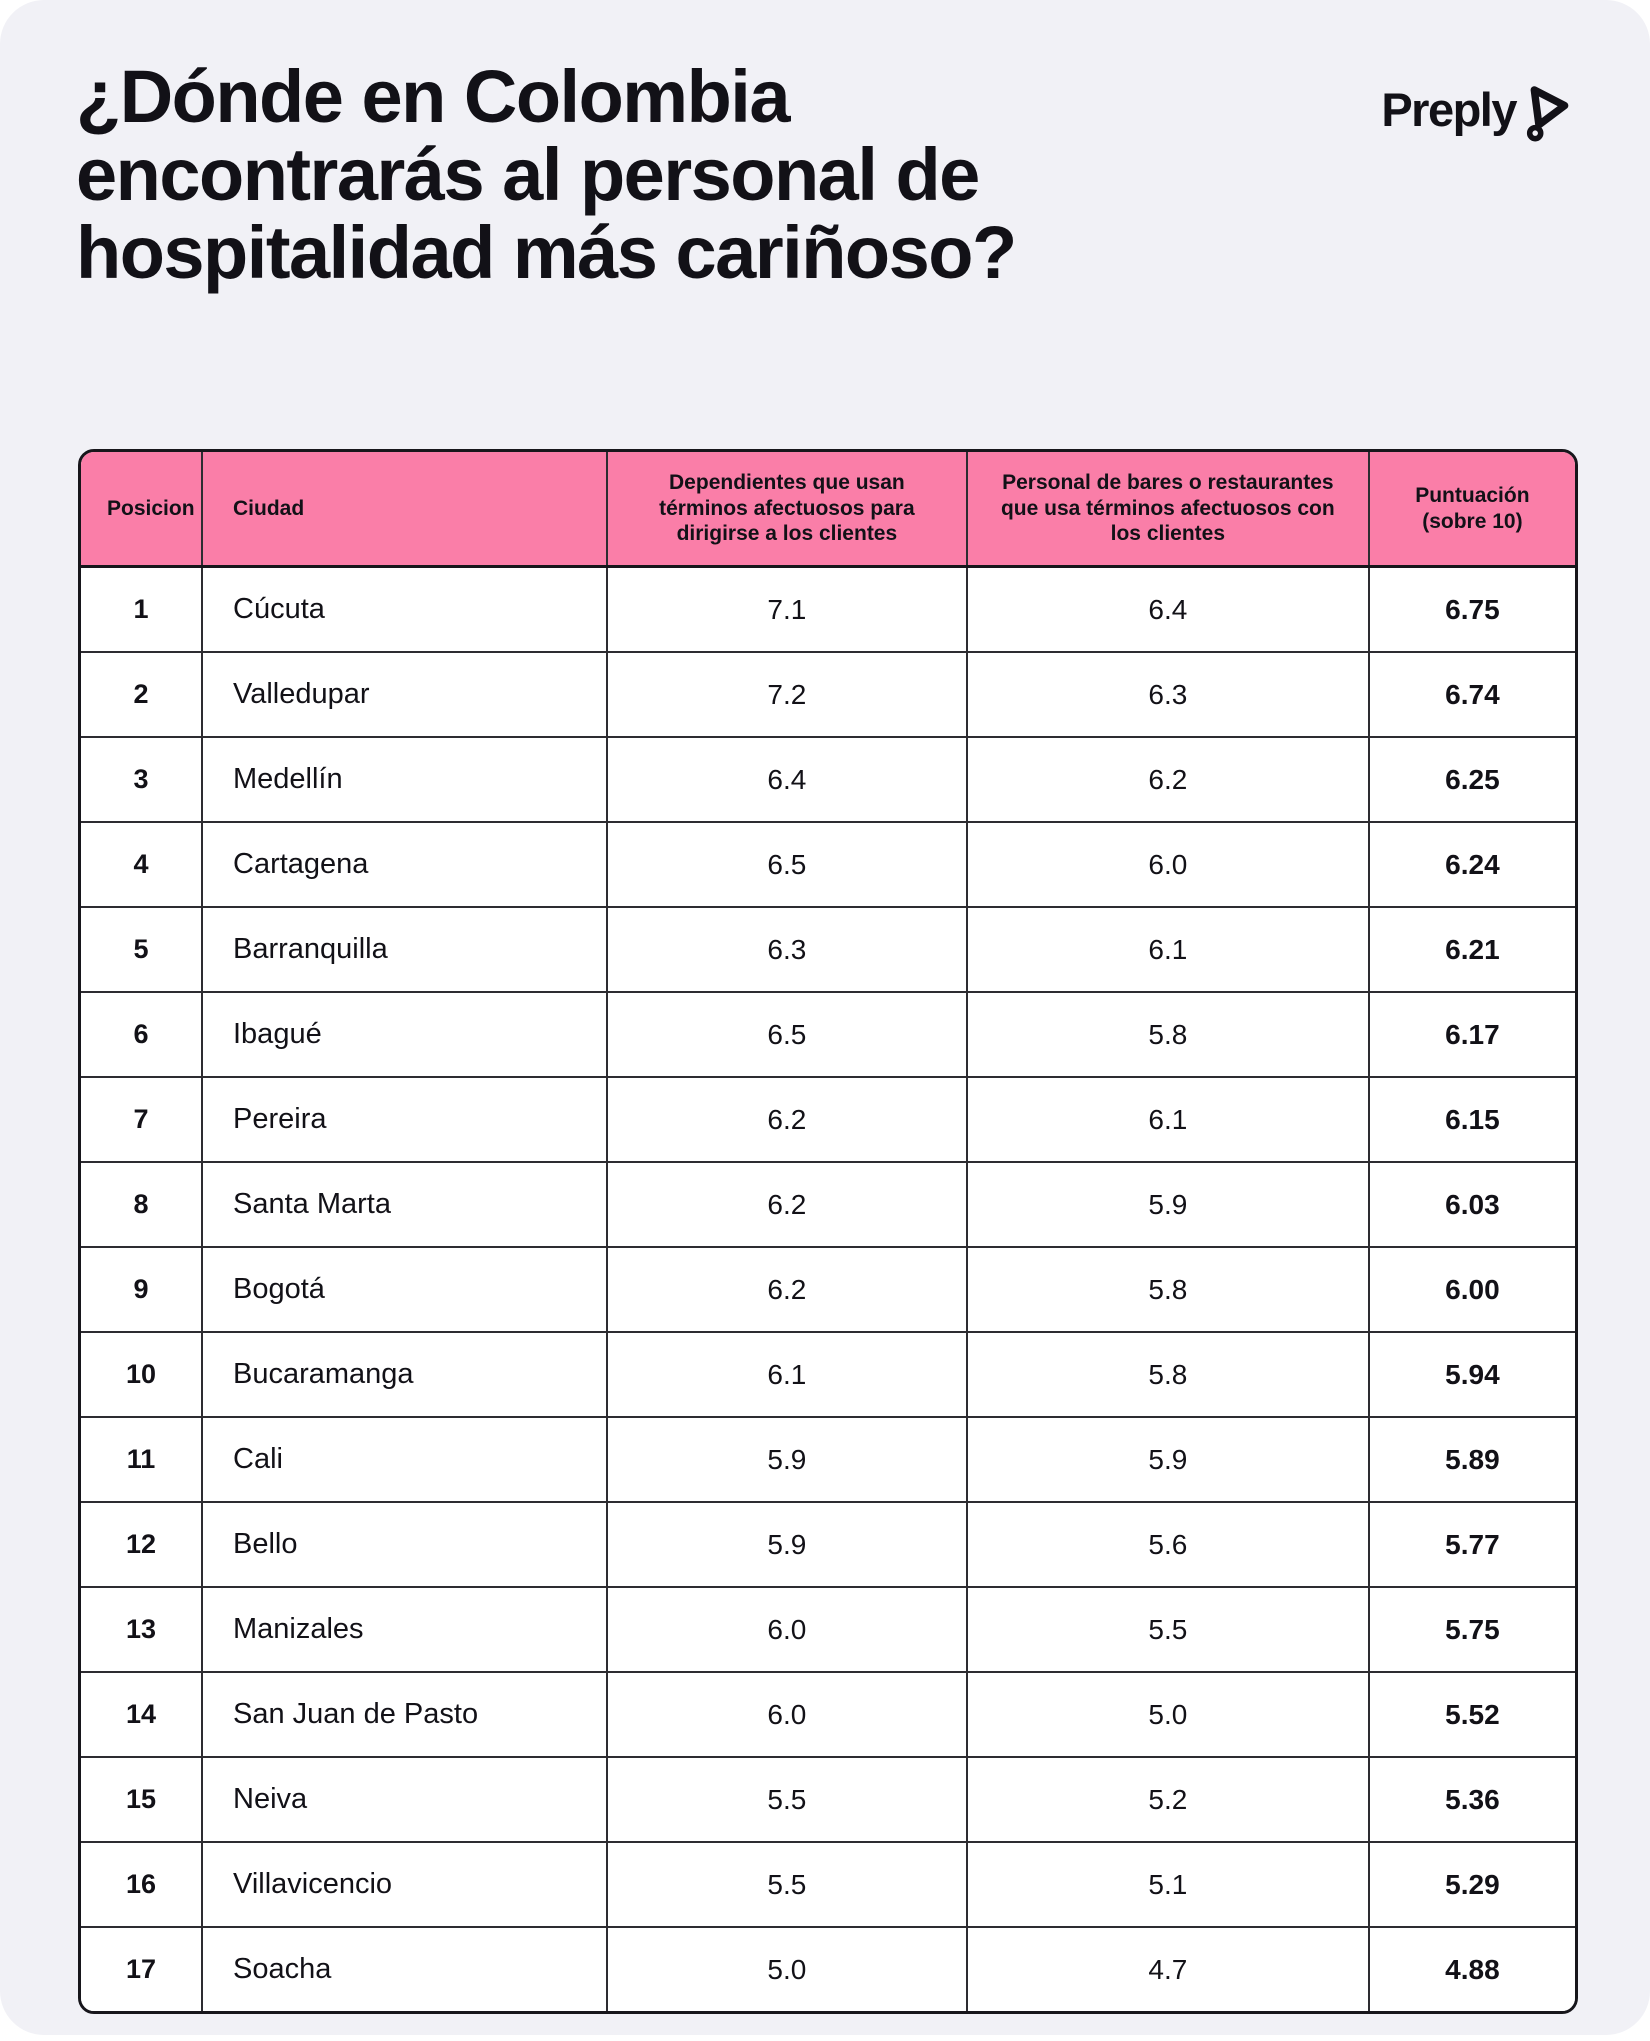  Describe the element at coordinates (142, 609) in the screenshot. I see `cell-position: 1` at that location.